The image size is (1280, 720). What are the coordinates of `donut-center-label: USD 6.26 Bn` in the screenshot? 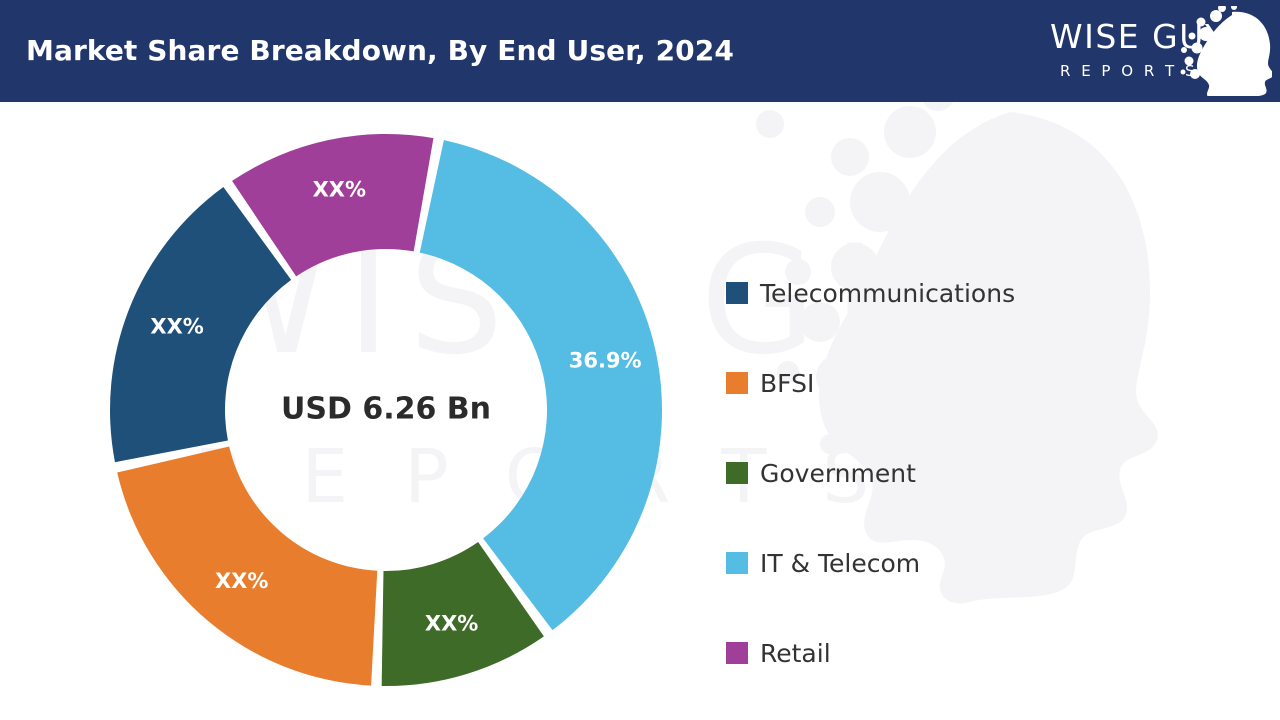 It's located at (386, 409).